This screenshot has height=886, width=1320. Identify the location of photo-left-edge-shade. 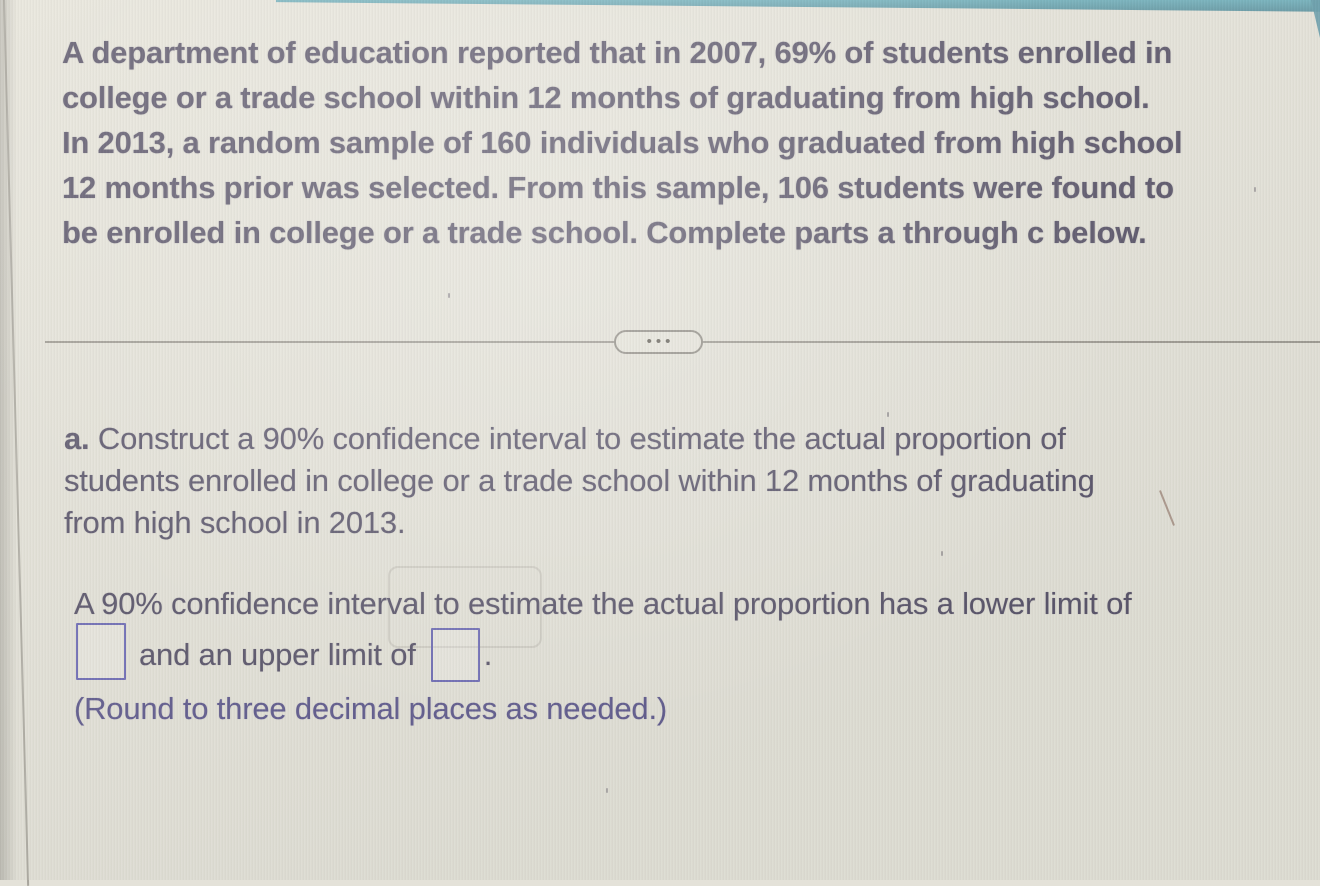
(10, 440).